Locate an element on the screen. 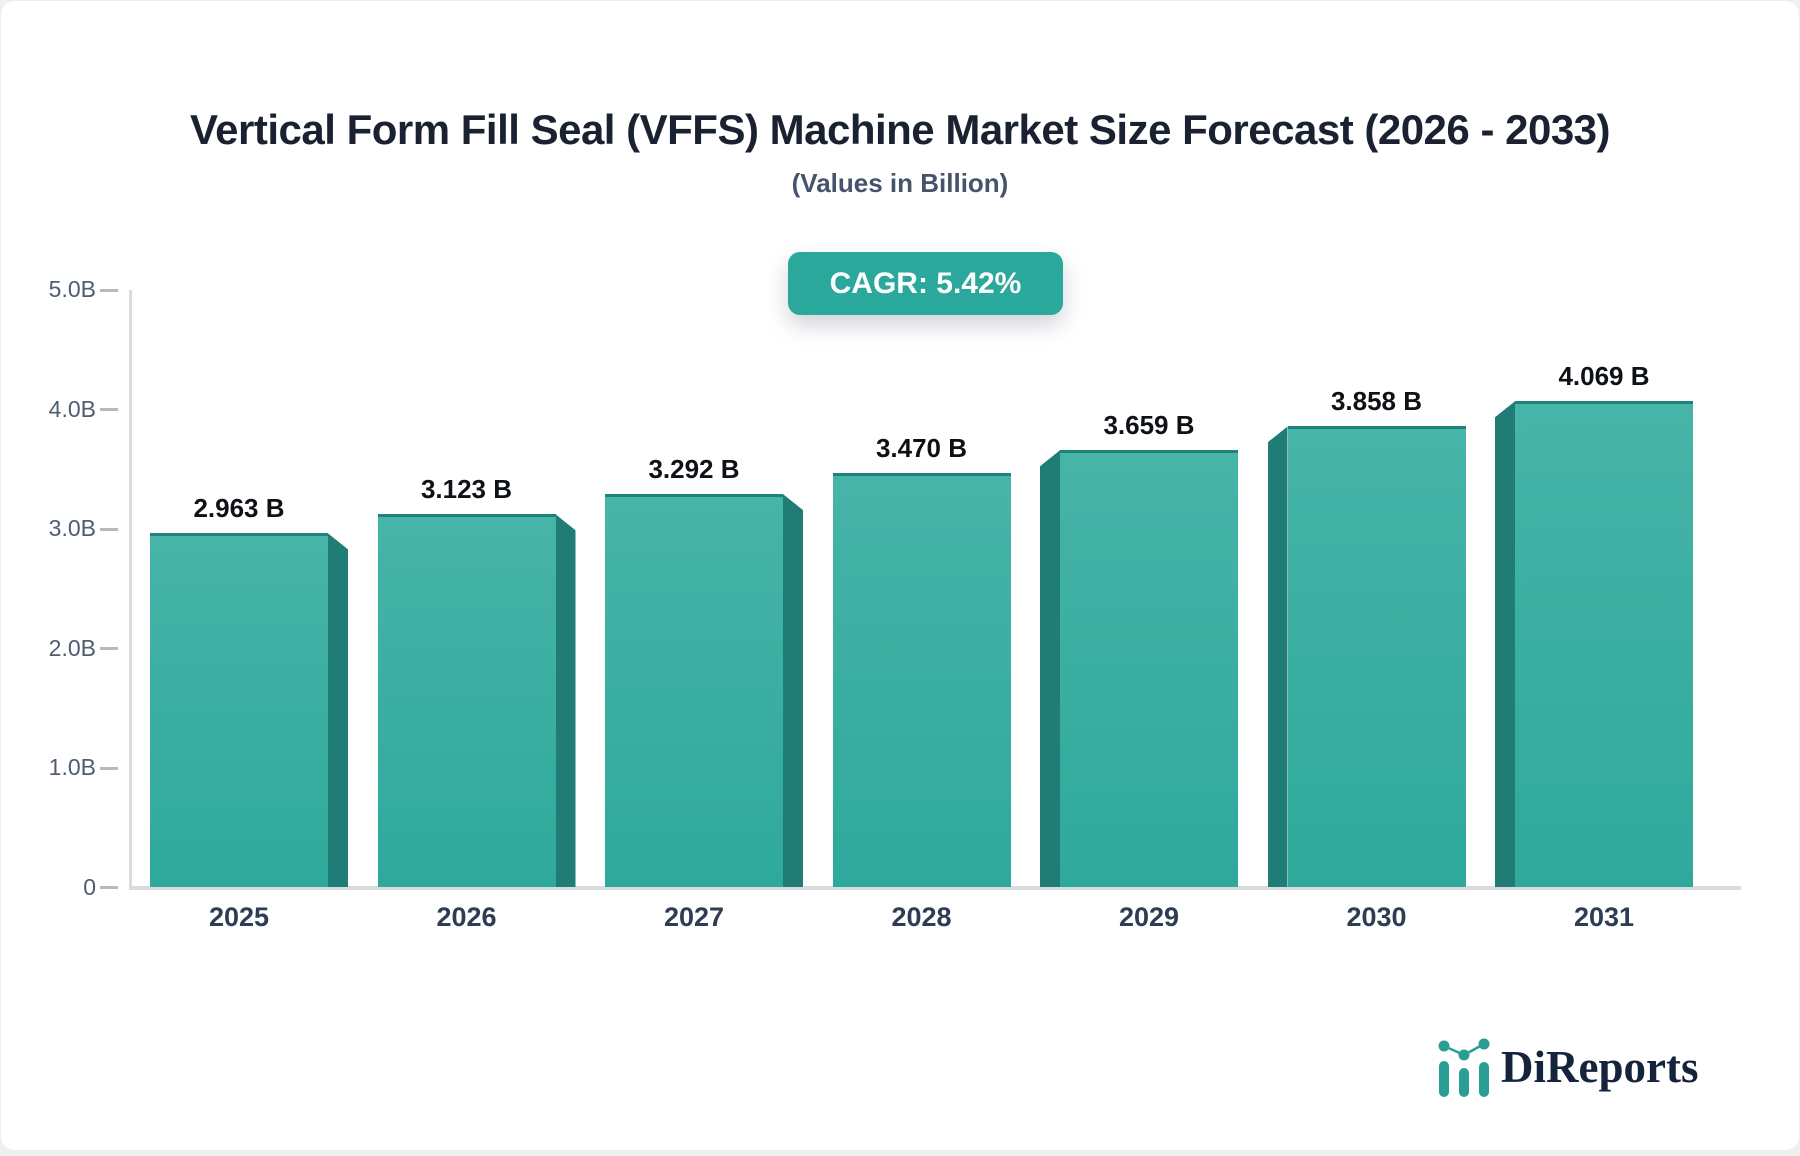 This screenshot has height=1156, width=1800. x-axis-tick-label: 2028 is located at coordinates (921, 917).